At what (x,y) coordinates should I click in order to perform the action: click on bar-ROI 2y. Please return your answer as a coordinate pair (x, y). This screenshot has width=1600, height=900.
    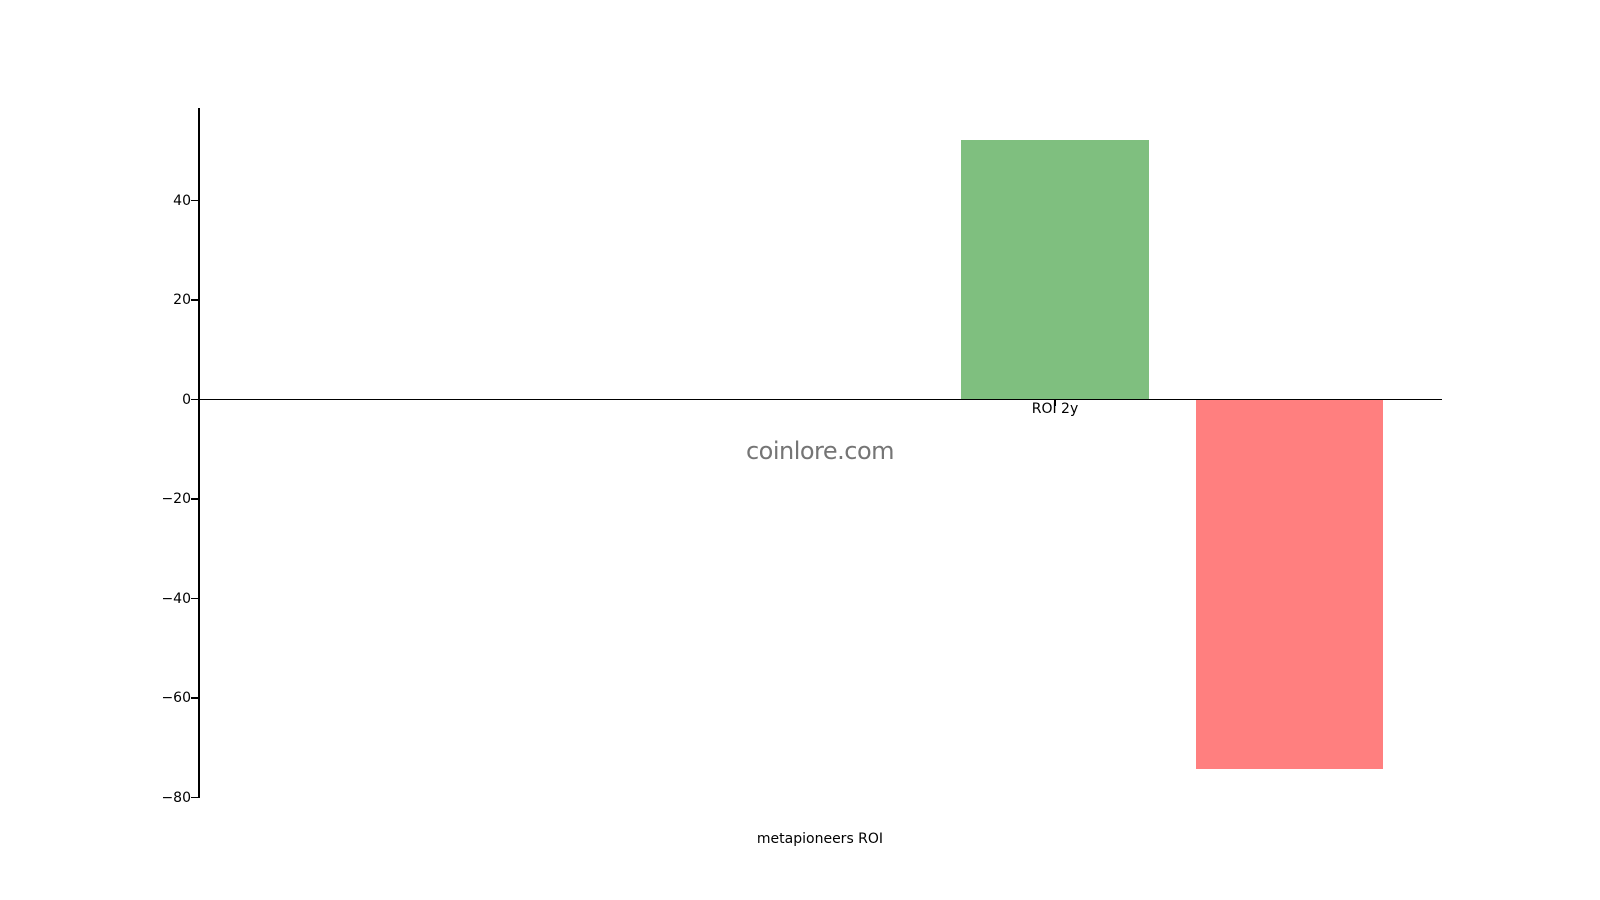
    Looking at the image, I should click on (1055, 270).